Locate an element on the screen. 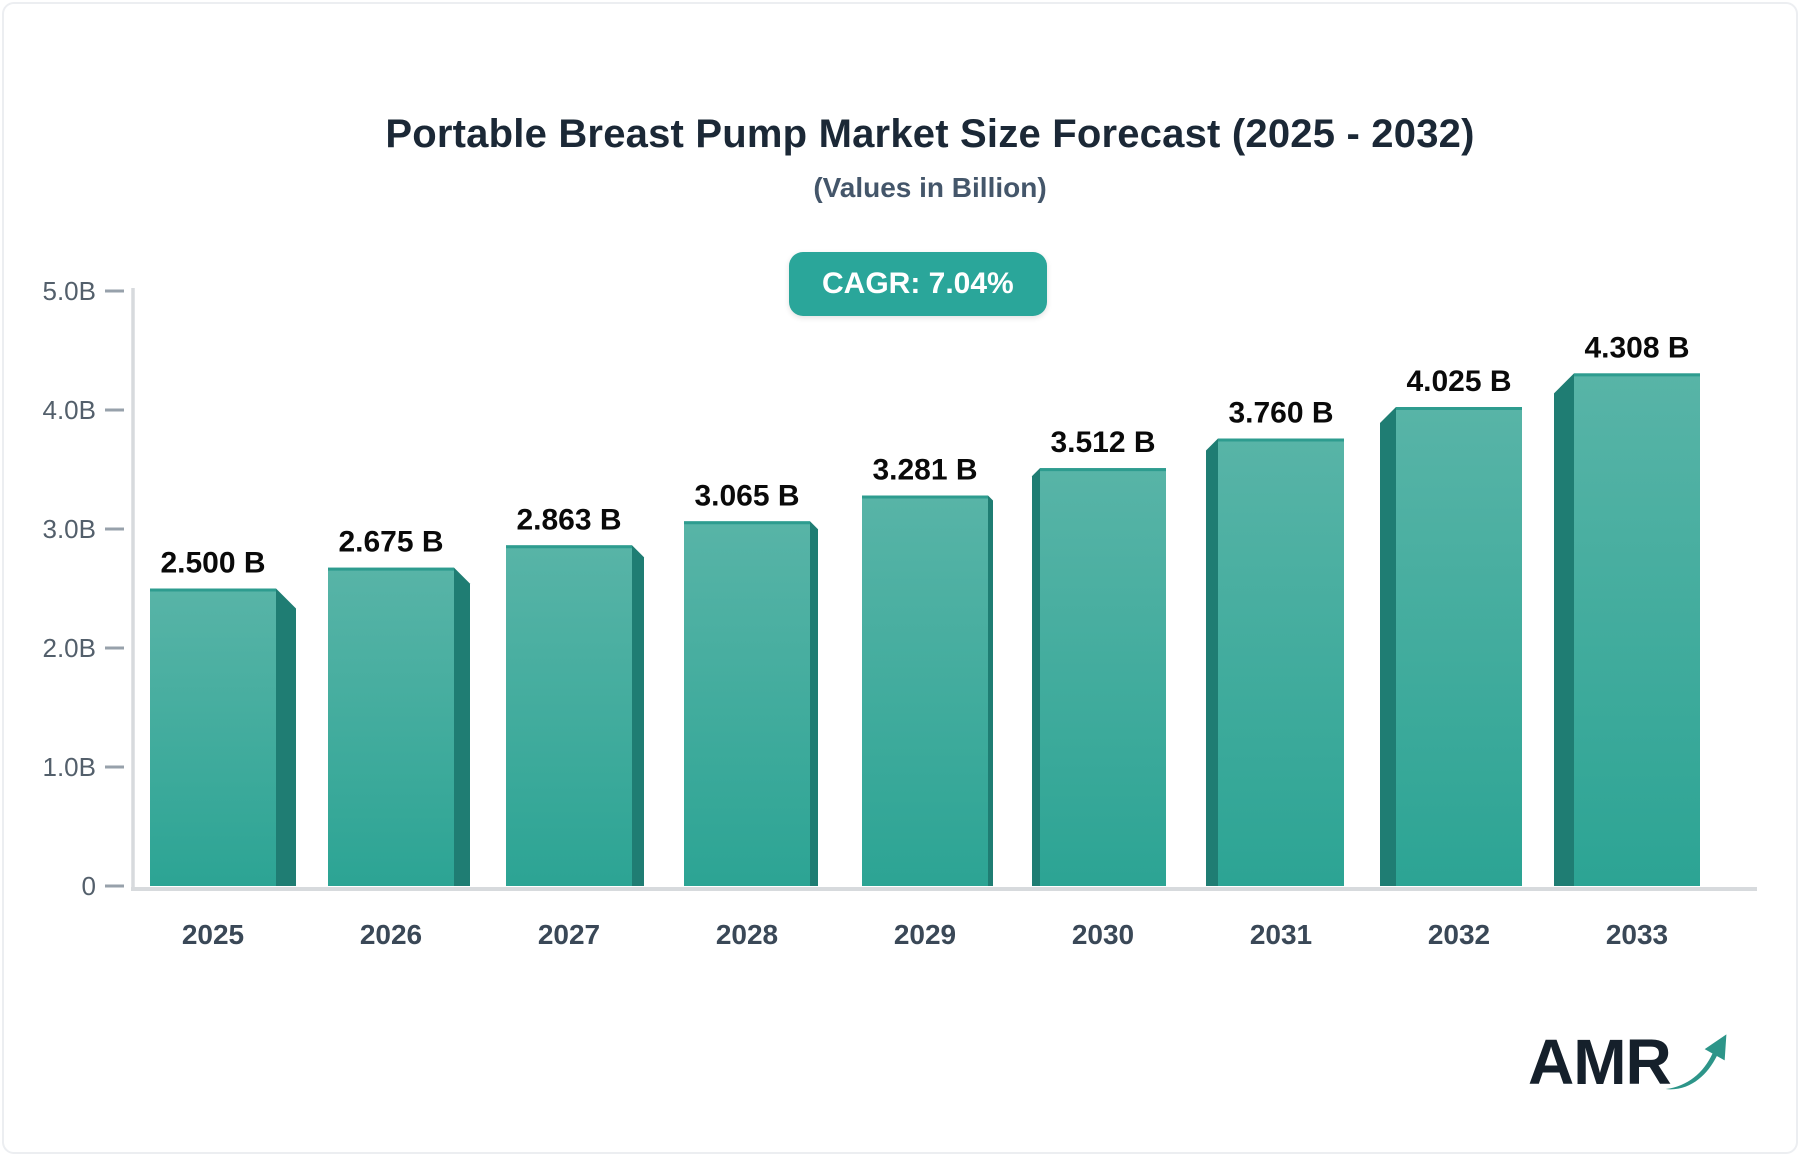 This screenshot has height=1156, width=1800. bar-value-label: 4.308 B is located at coordinates (1636, 347).